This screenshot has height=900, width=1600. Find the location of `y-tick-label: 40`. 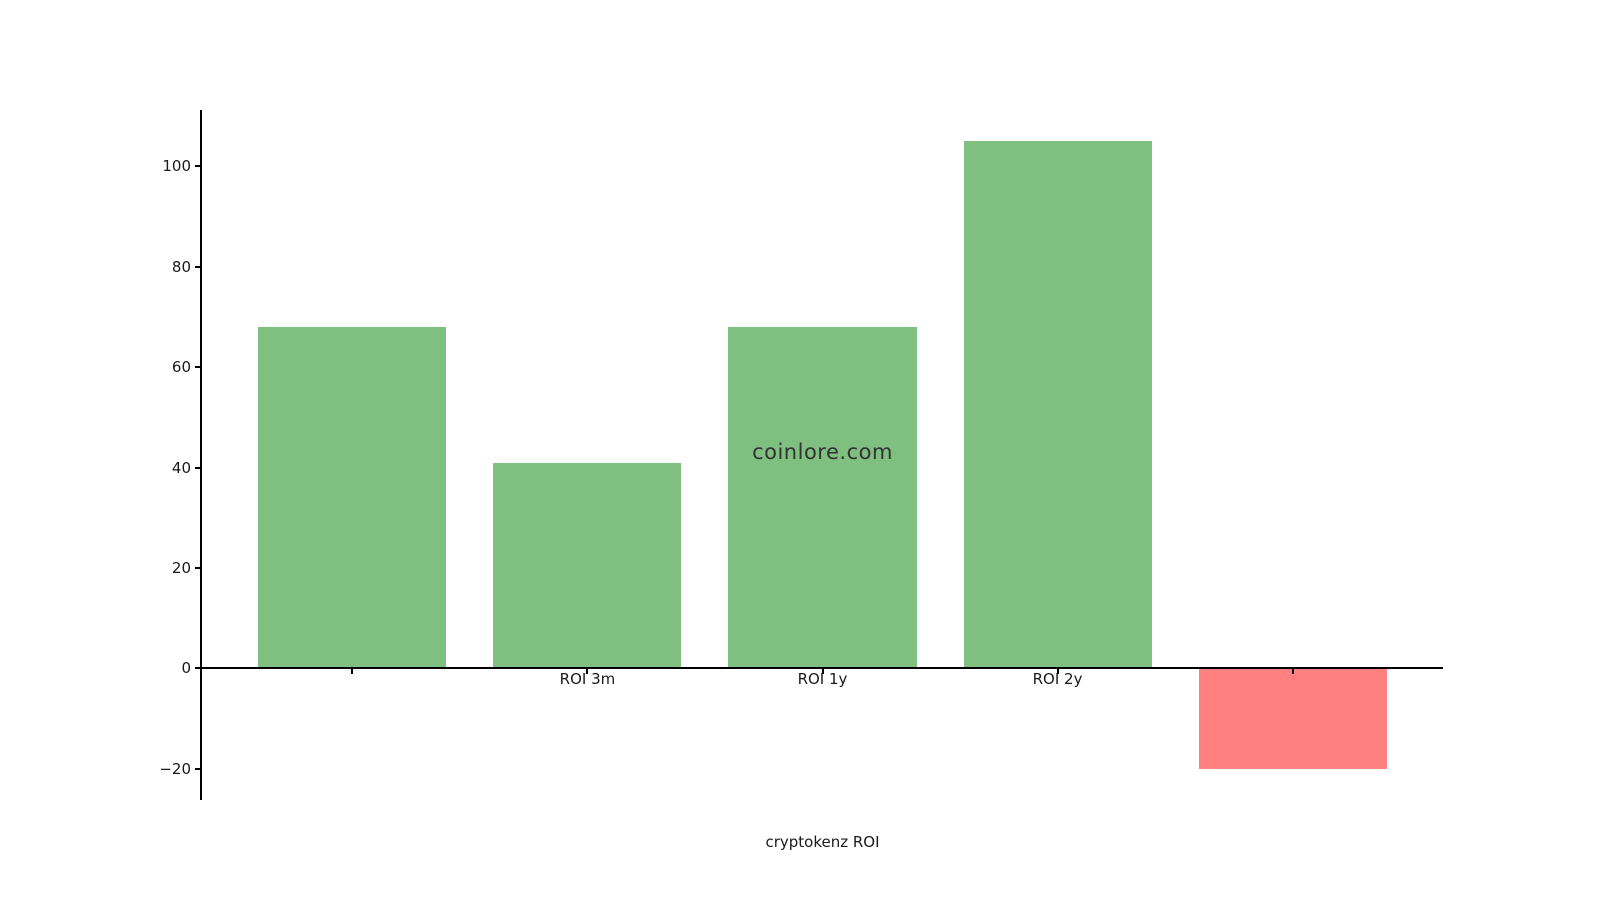

y-tick-label: 40 is located at coordinates (181, 467).